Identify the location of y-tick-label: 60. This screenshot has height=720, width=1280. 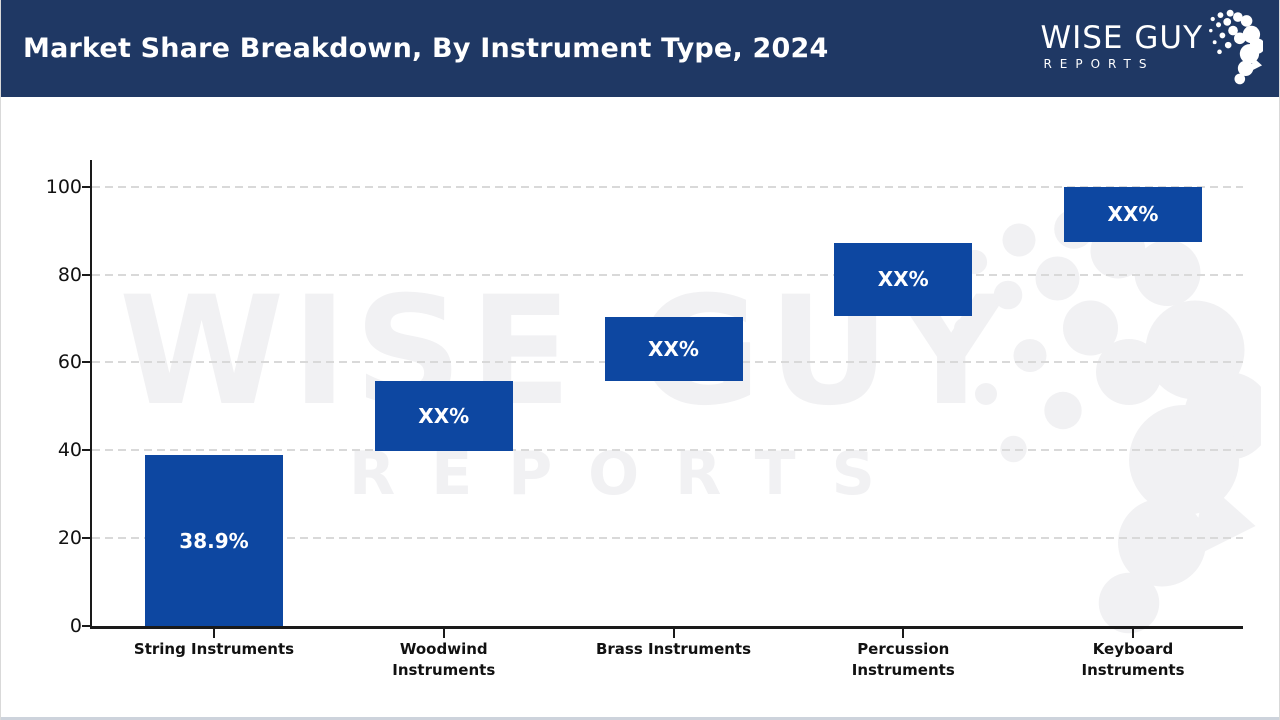
(69, 362).